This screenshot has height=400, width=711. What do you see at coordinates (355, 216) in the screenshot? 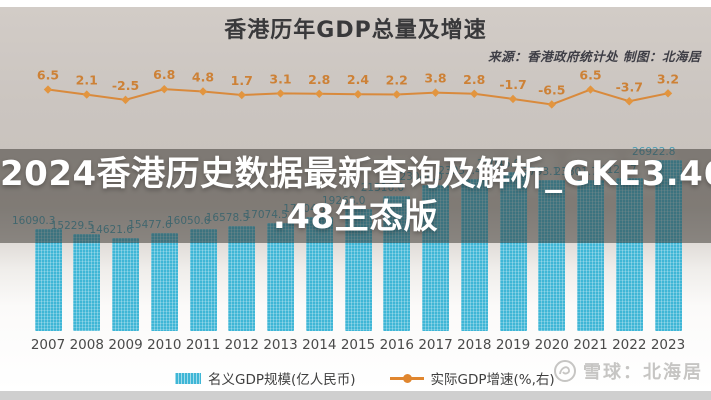
I see `headline-line-2: .48生态版` at bounding box center [355, 216].